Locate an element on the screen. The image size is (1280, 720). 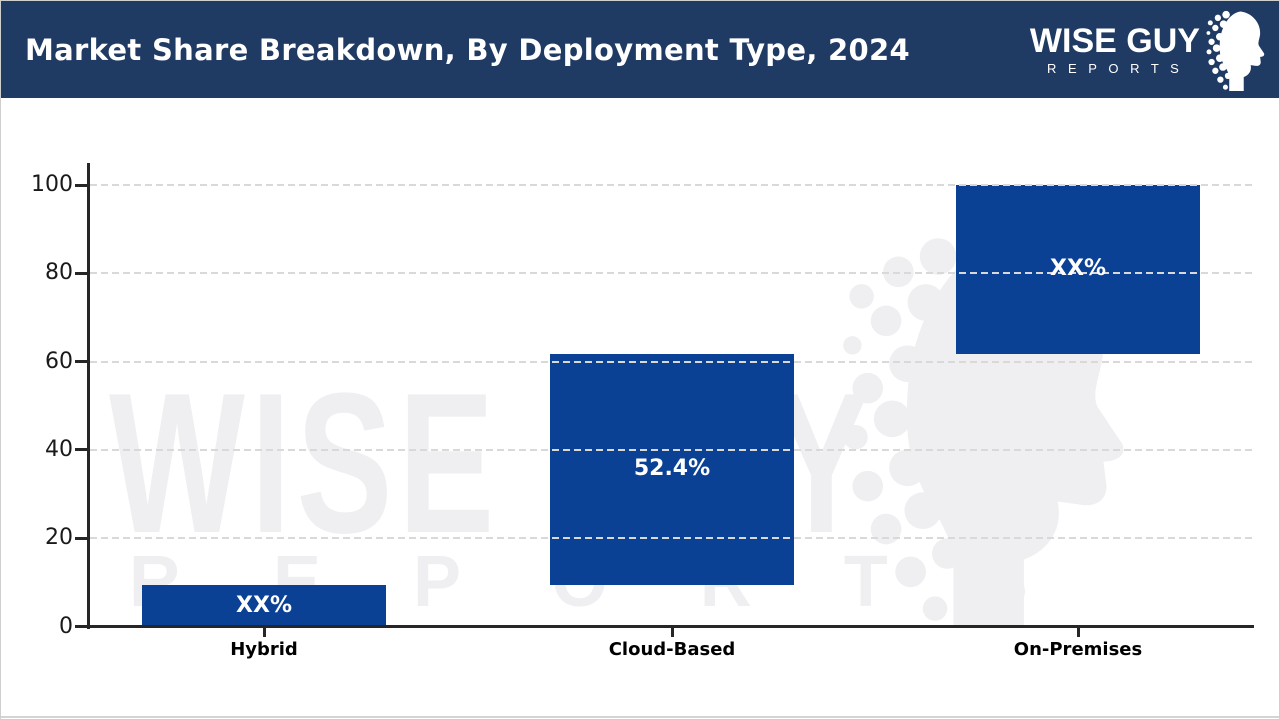
x-axis-label-cloud-based: Cloud-Based is located at coordinates (672, 649).